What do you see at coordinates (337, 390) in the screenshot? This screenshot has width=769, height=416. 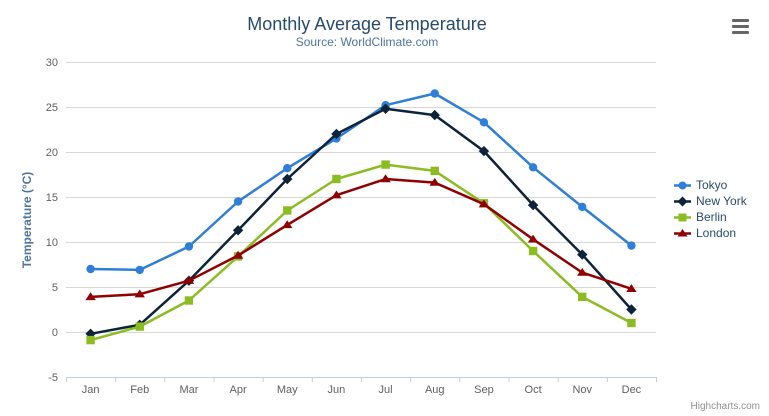 I see `x-axis-label: Jun` at bounding box center [337, 390].